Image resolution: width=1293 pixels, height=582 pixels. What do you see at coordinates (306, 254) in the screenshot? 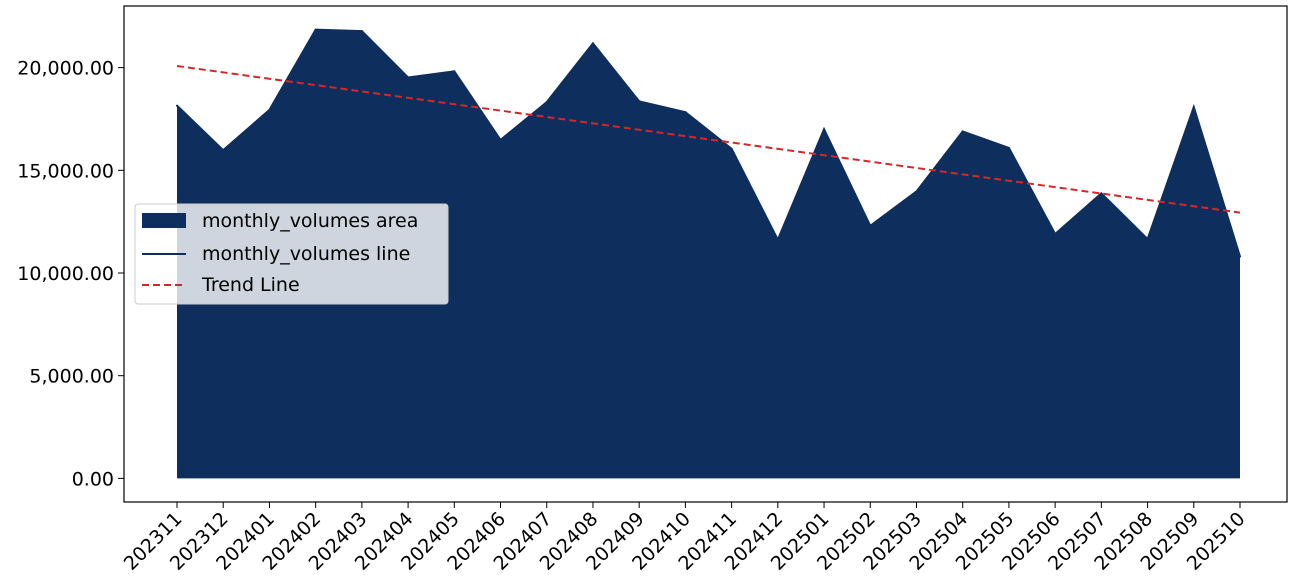
I see `legend-label-line: monthly_volumes line` at bounding box center [306, 254].